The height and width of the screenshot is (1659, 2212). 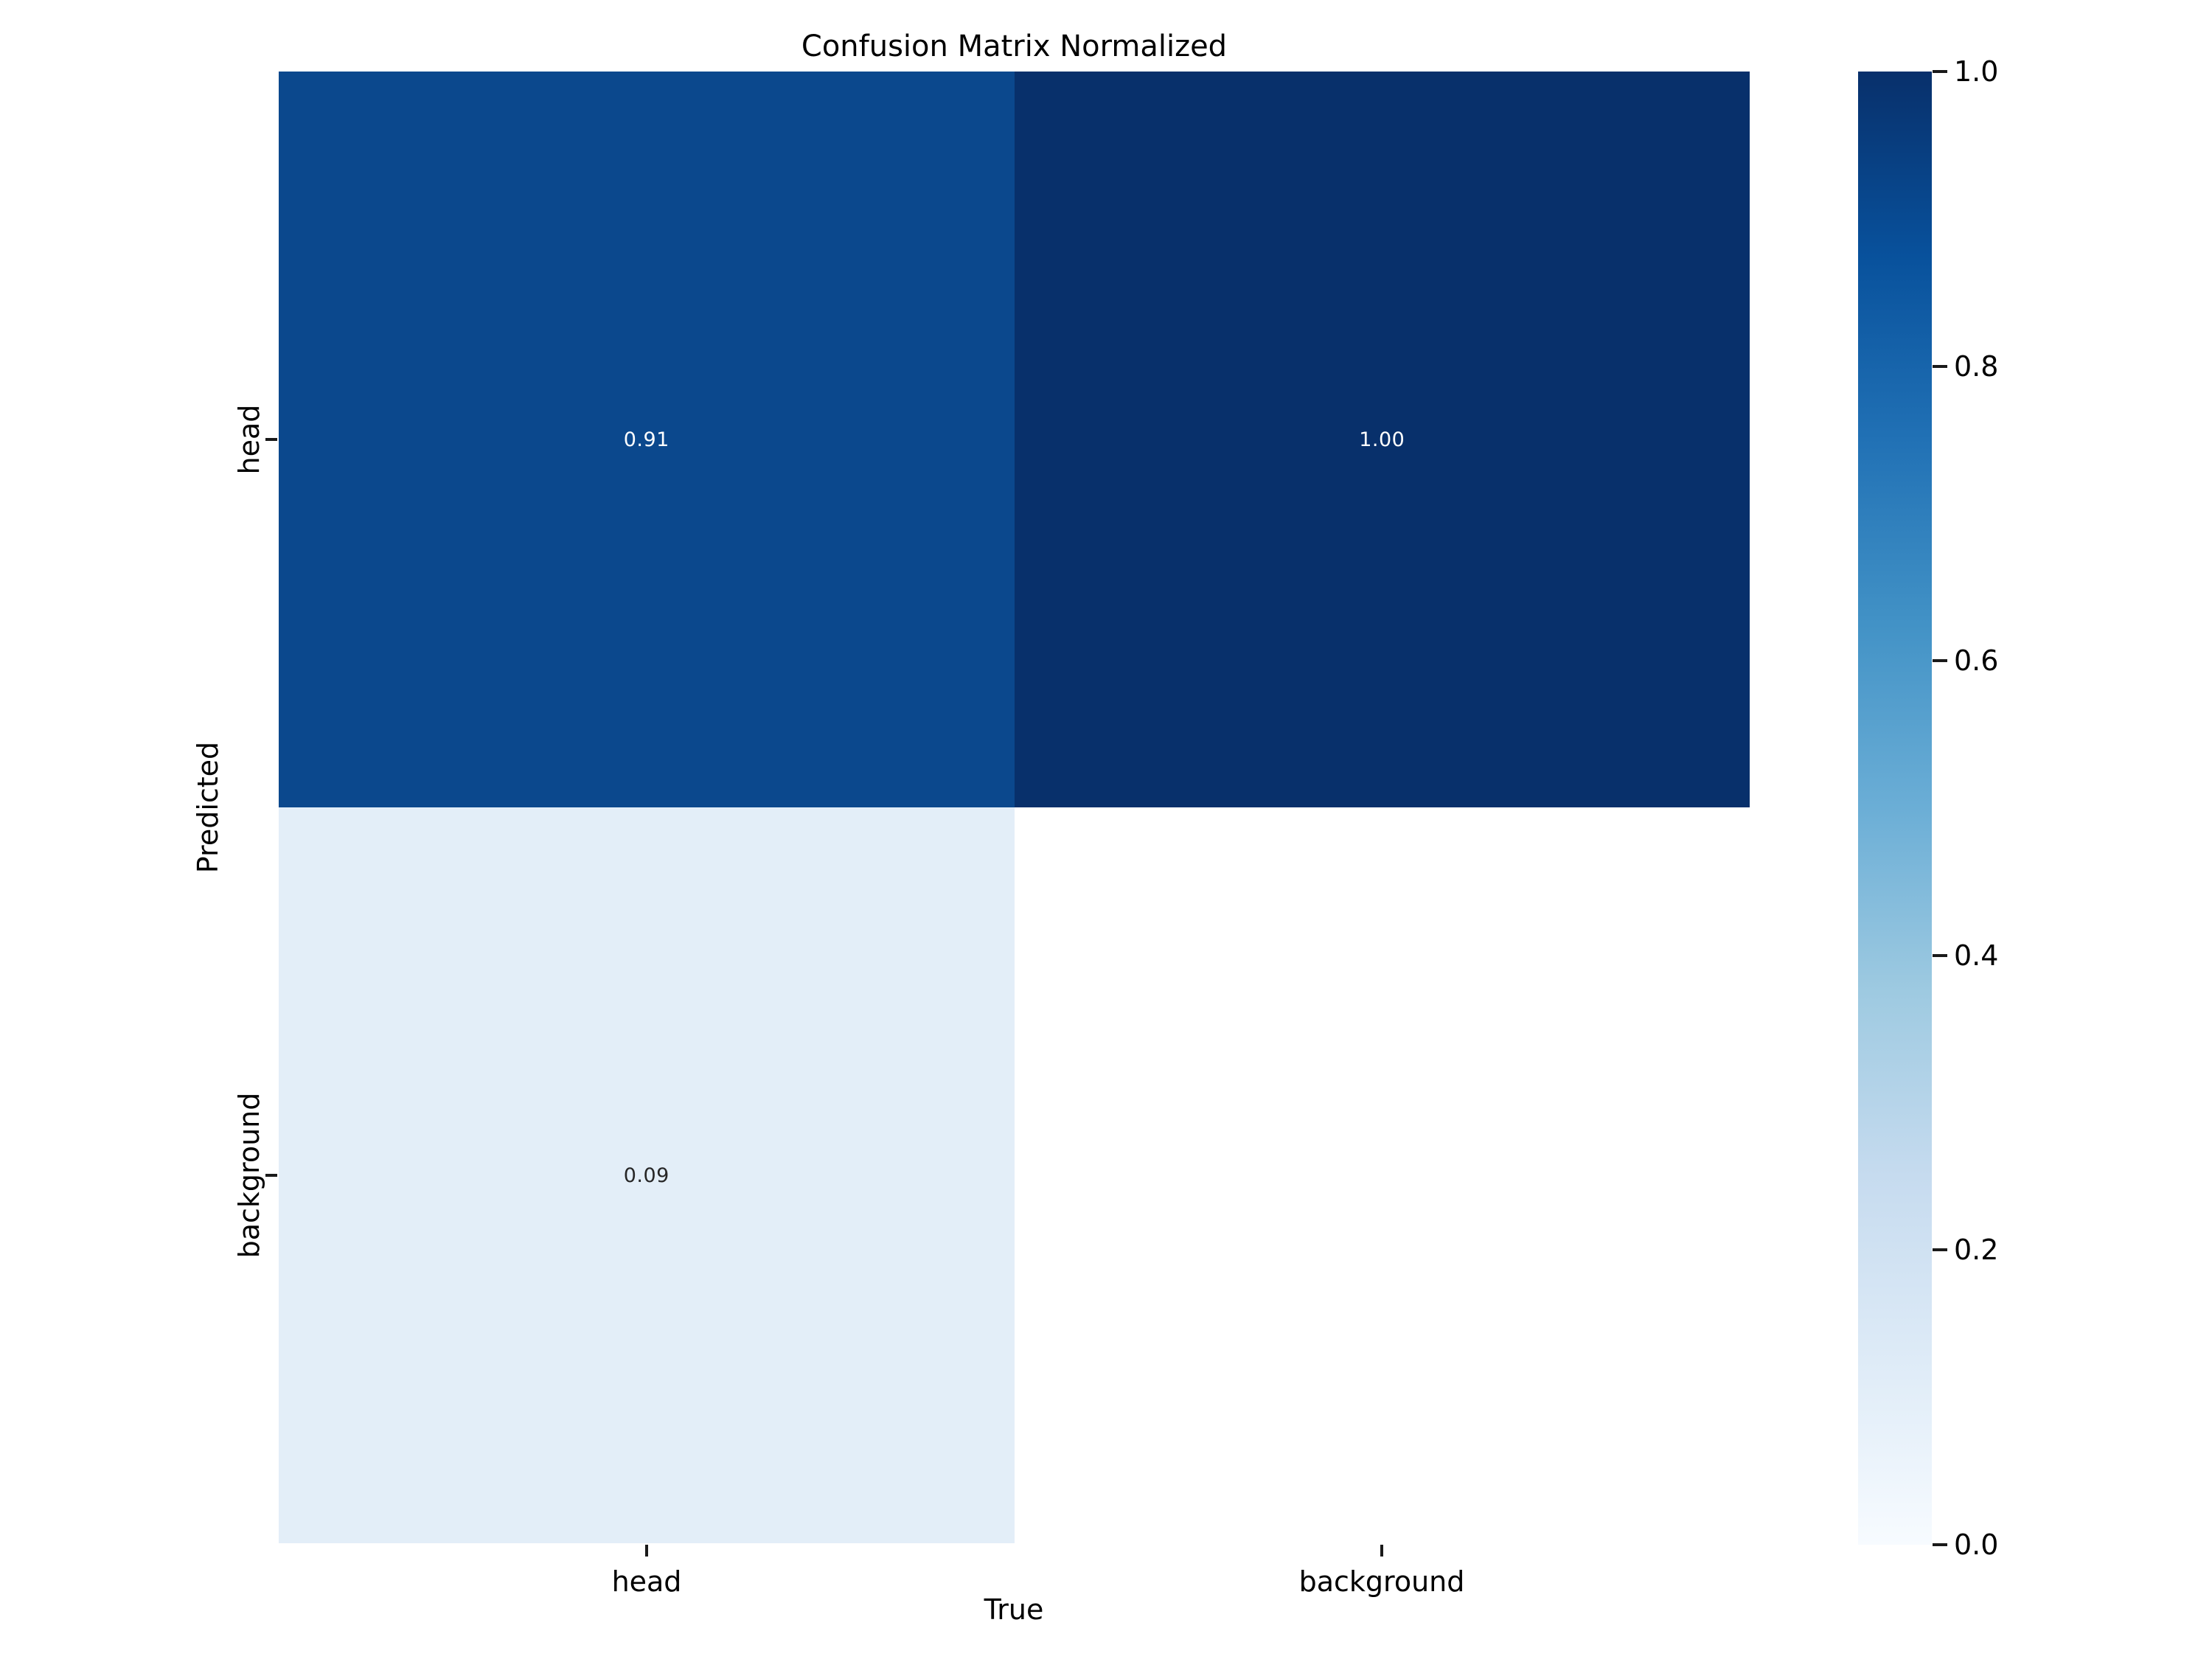 I want to click on colorbar-tick-label: 0.0, so click(x=1976, y=1544).